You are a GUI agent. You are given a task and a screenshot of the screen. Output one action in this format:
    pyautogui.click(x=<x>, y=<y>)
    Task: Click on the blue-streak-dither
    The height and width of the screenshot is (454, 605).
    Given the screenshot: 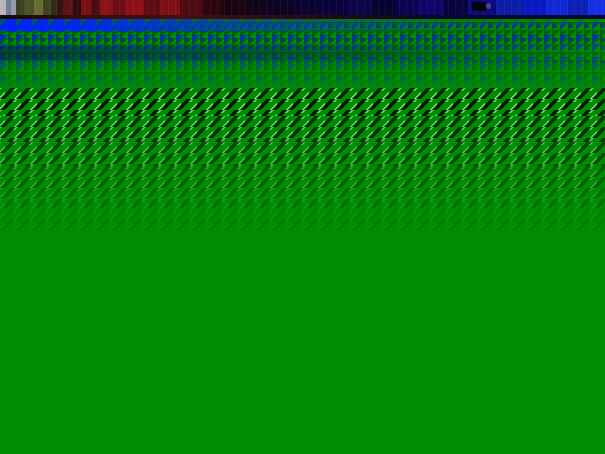 What is the action you would take?
    pyautogui.click(x=302, y=25)
    